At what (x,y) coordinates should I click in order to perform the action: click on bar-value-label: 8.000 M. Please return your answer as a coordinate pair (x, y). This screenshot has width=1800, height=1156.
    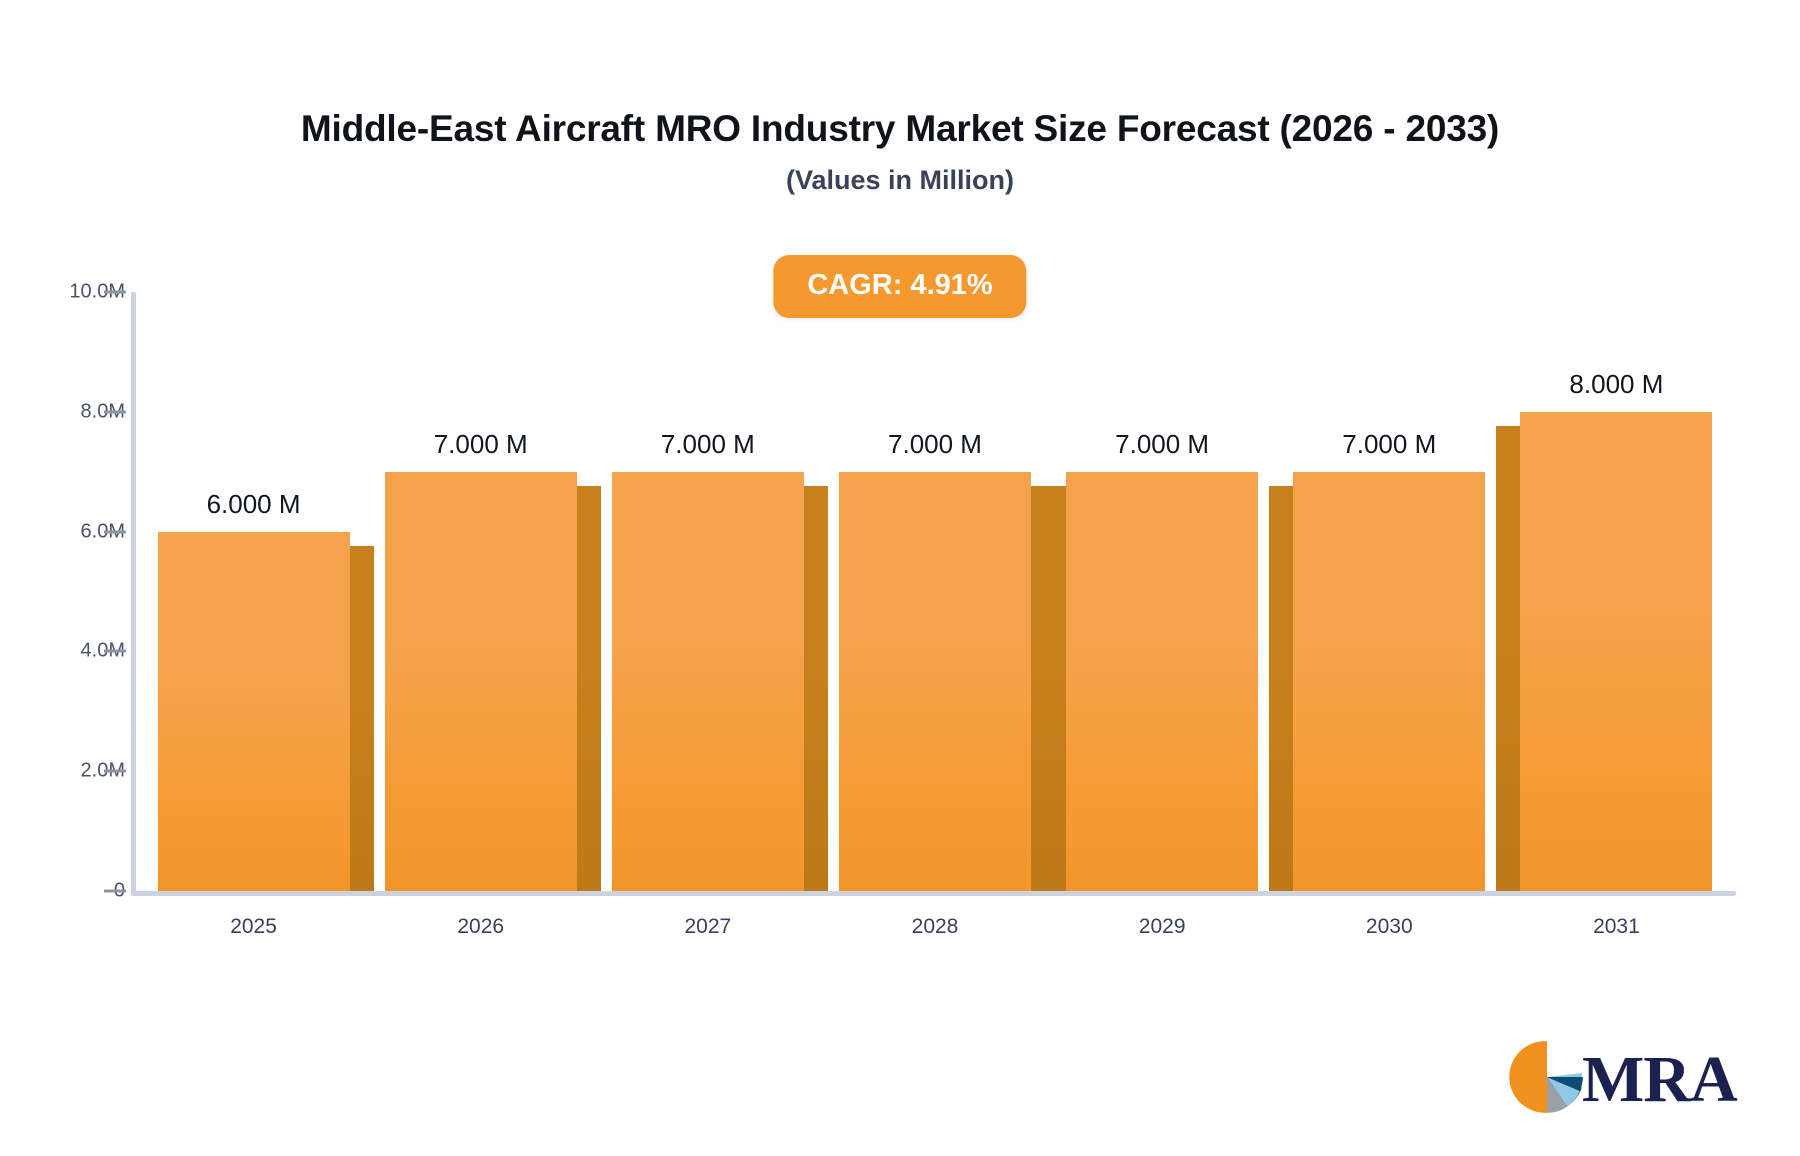
    Looking at the image, I should click on (1616, 383).